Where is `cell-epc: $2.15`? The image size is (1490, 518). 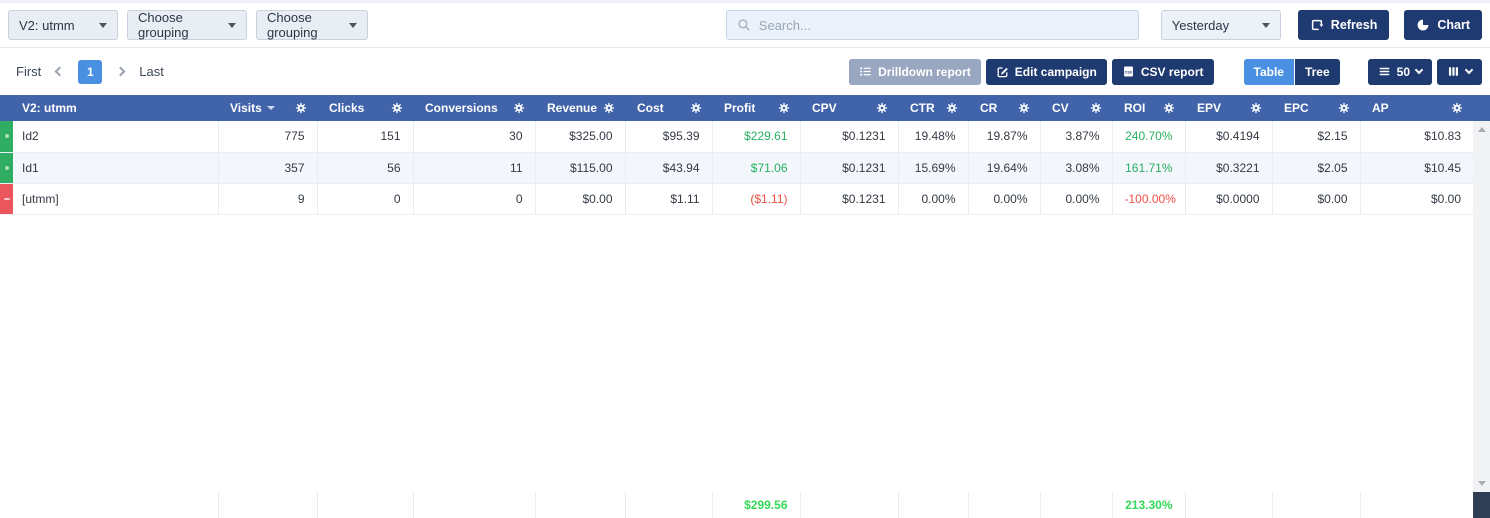 cell-epc: $2.15 is located at coordinates (1315, 137).